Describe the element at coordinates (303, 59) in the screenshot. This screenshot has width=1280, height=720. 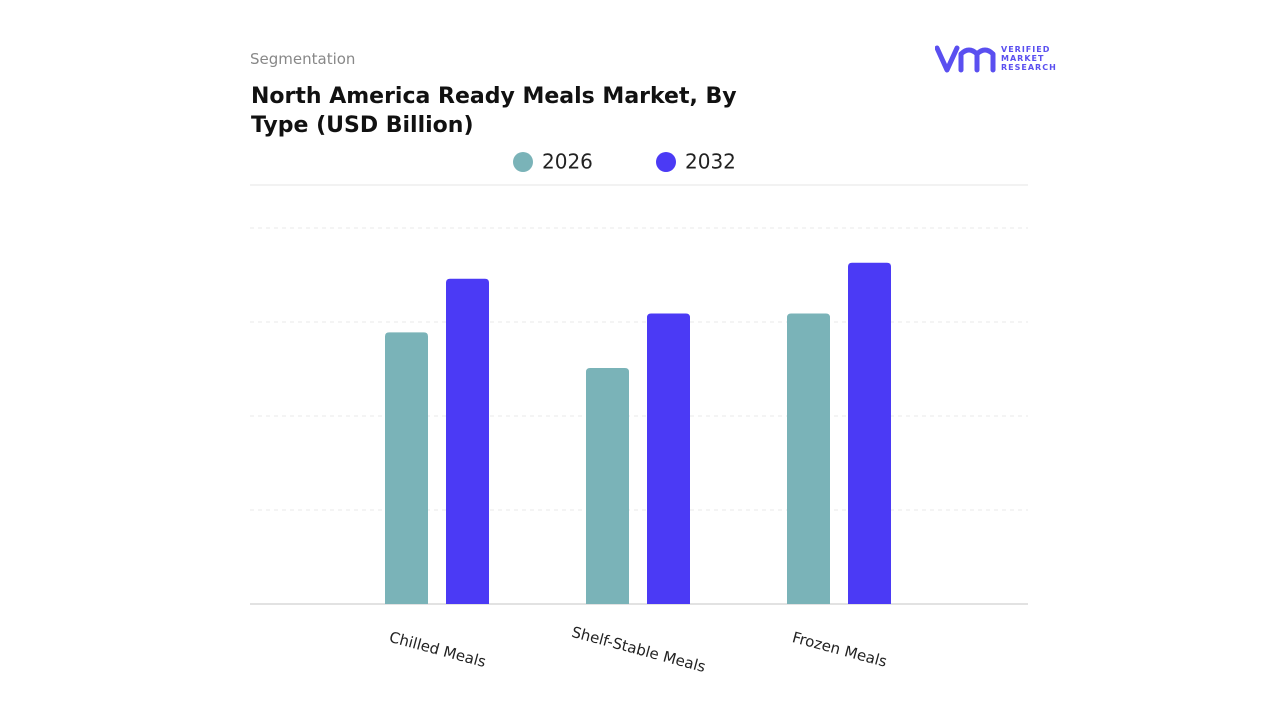
I see `kicker: Segmentation` at that location.